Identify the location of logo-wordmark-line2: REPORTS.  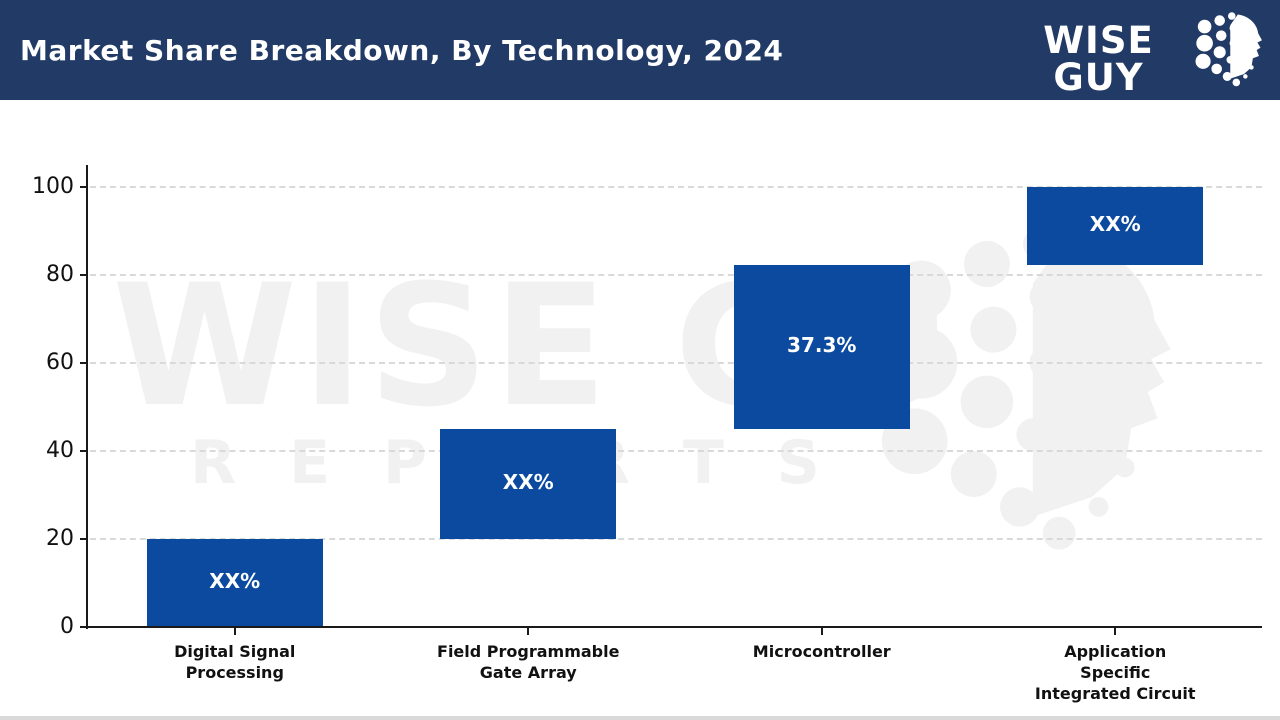
(1101, 107).